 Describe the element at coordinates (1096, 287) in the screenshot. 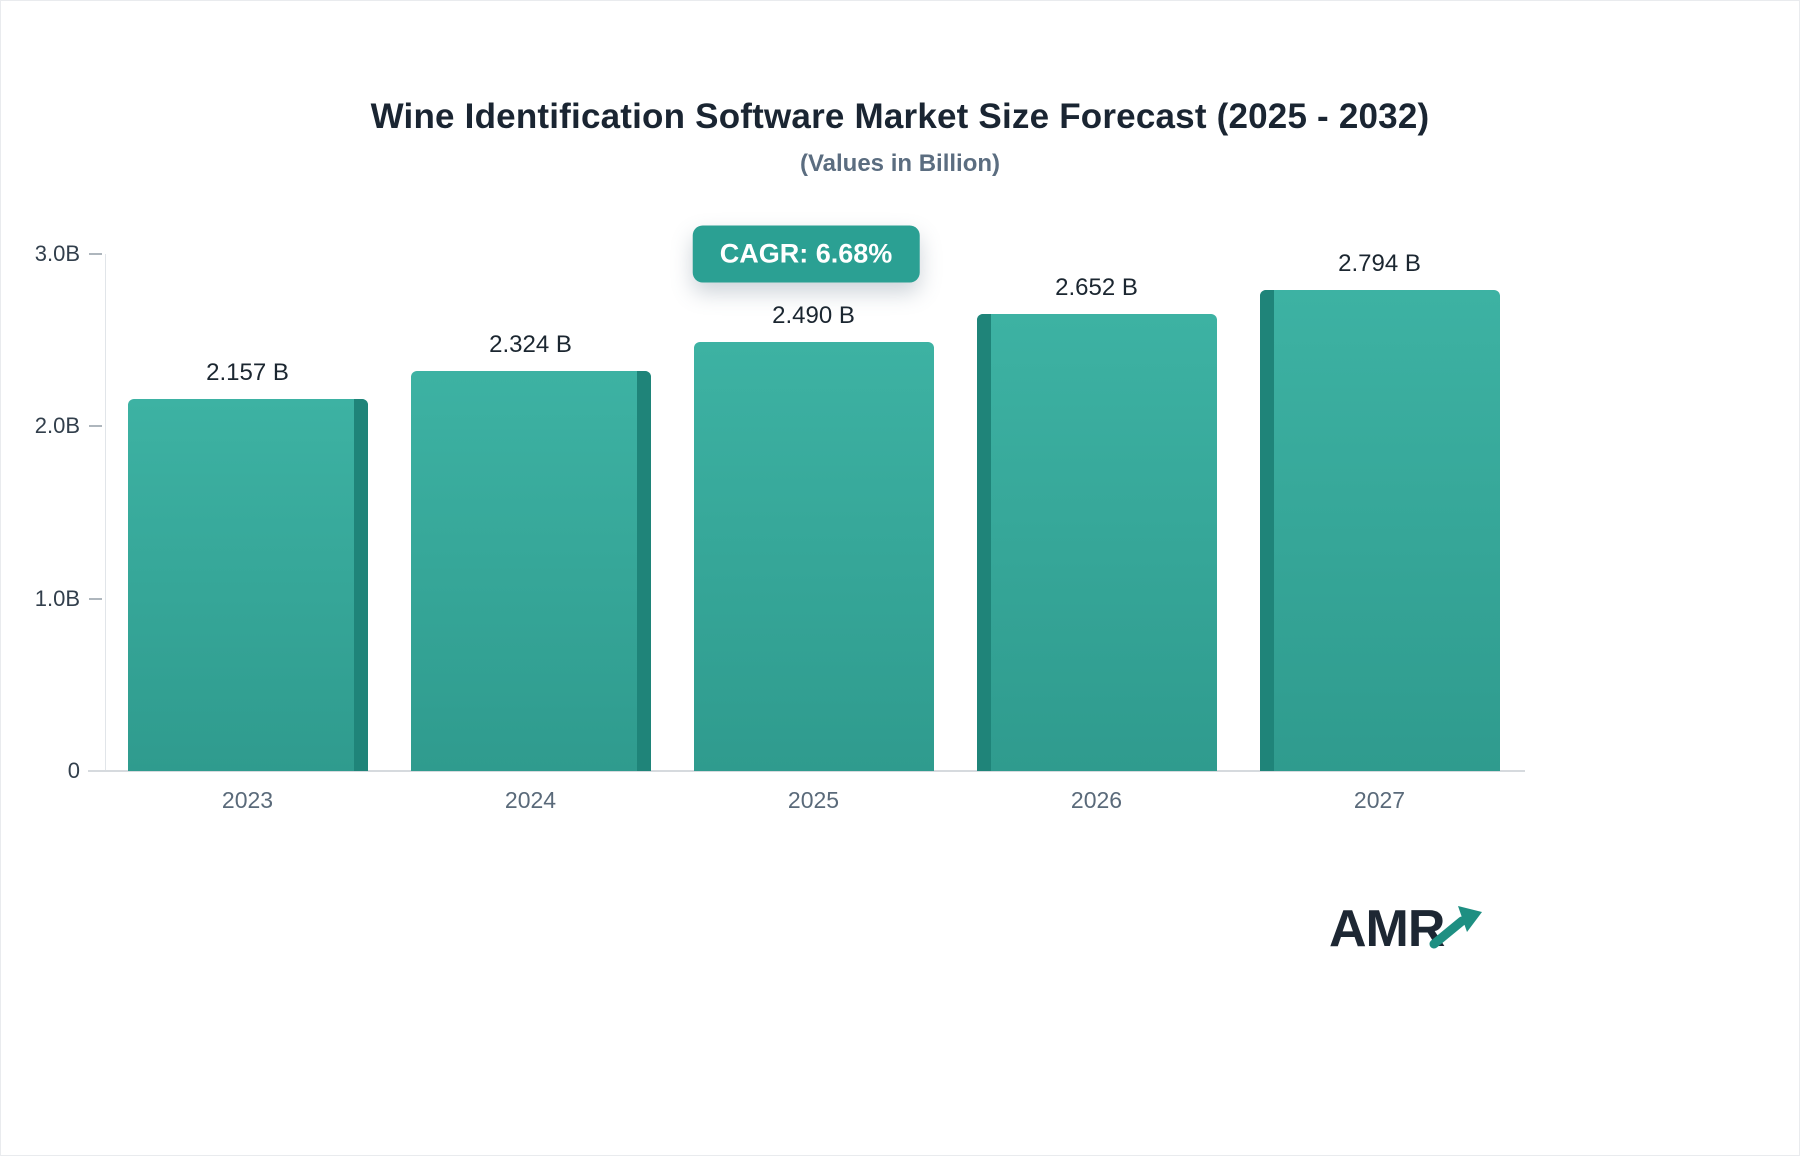

I see `bar-value-label: 2.652 B` at that location.